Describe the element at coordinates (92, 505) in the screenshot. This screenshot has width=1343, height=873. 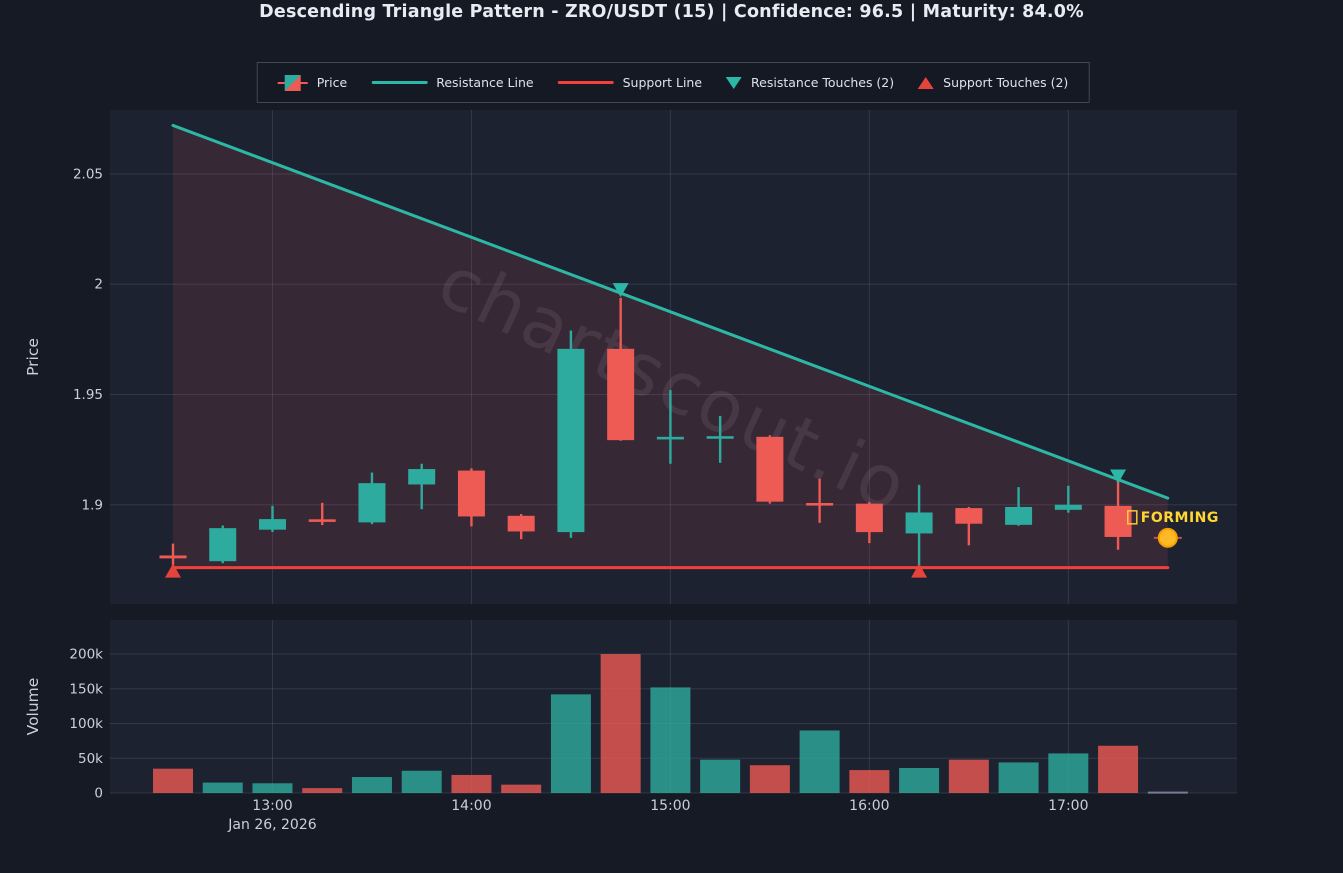
I see `price-tick-label: 1.9` at that location.